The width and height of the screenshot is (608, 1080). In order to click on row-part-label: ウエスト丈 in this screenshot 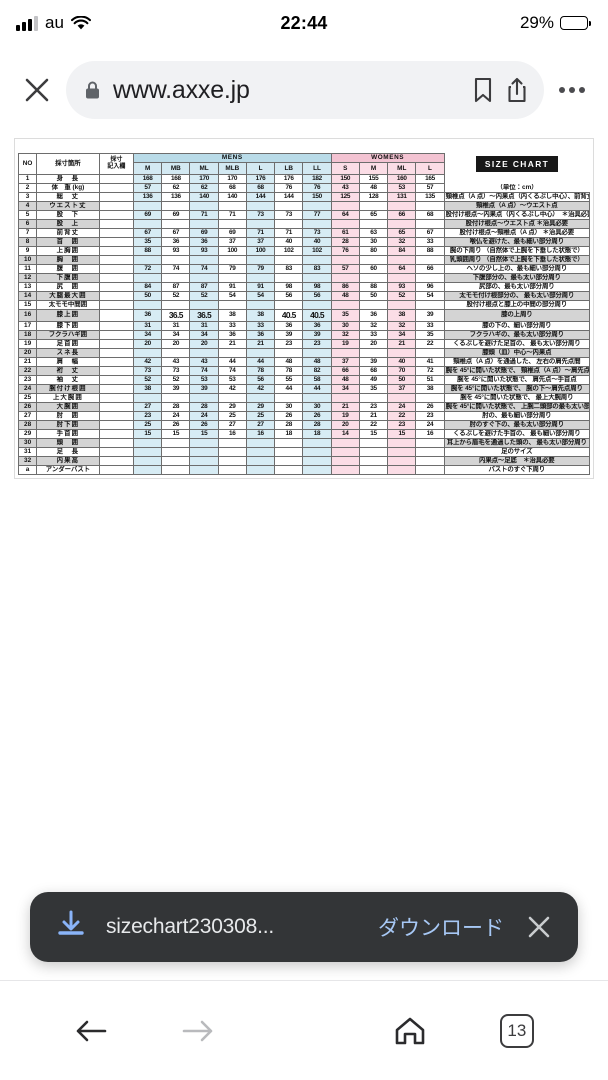, I will do `click(68, 206)`.